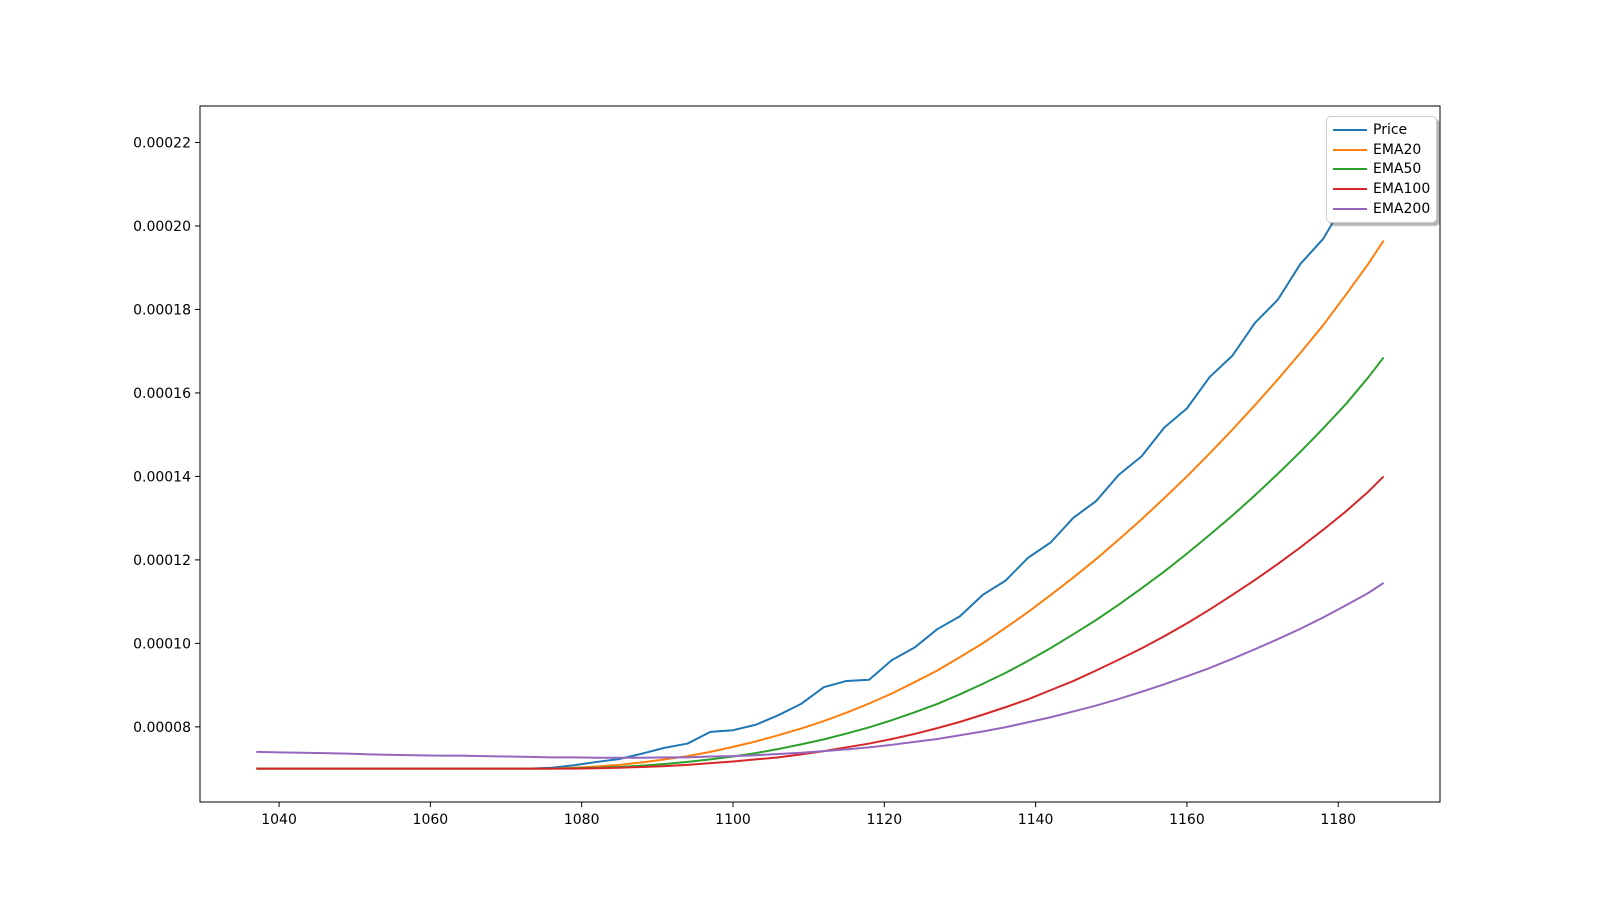  What do you see at coordinates (162, 477) in the screenshot?
I see `y-tick-label: 0.00014` at bounding box center [162, 477].